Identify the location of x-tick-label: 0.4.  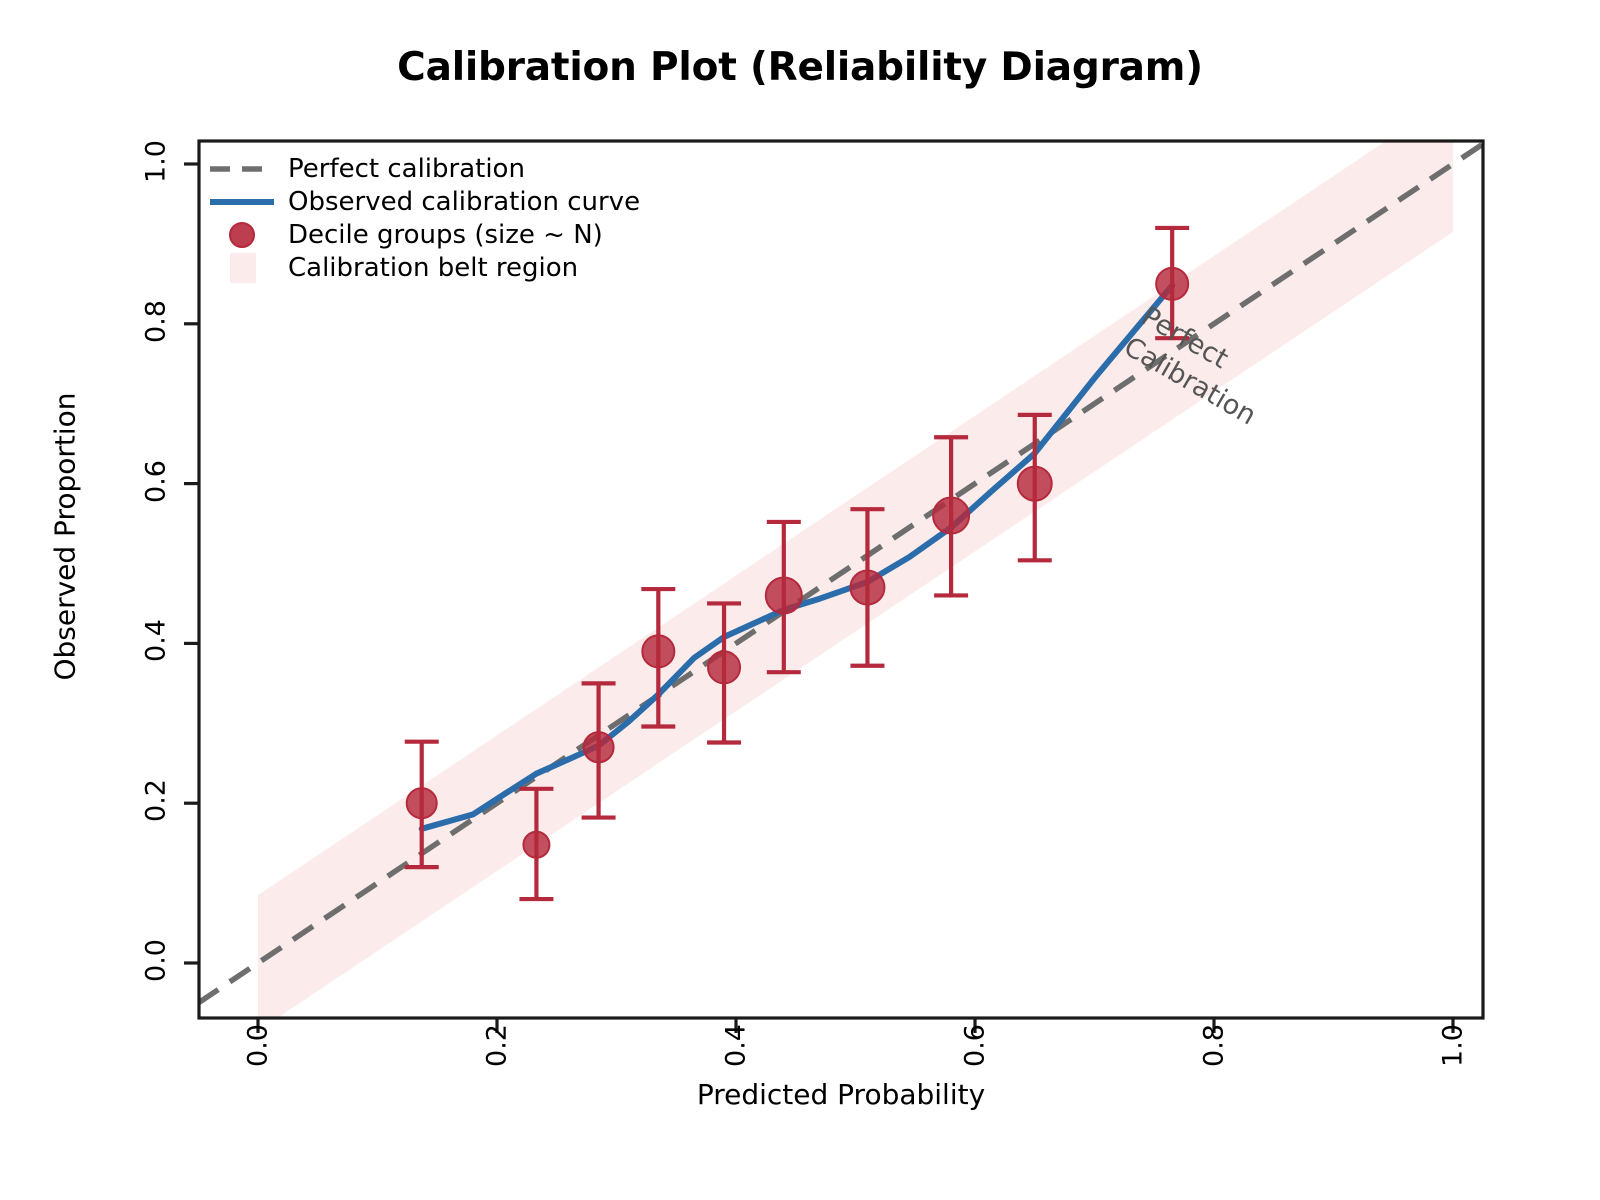
(736, 1045).